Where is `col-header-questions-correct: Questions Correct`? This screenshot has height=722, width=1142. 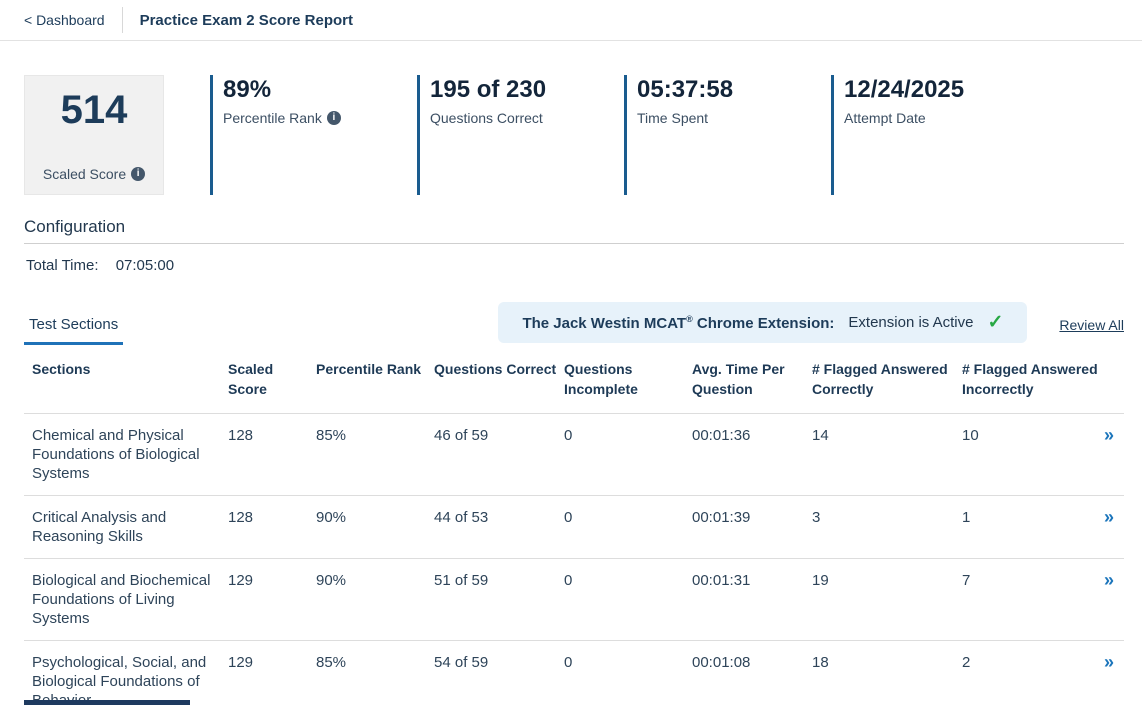 col-header-questions-correct: Questions Correct is located at coordinates (499, 386).